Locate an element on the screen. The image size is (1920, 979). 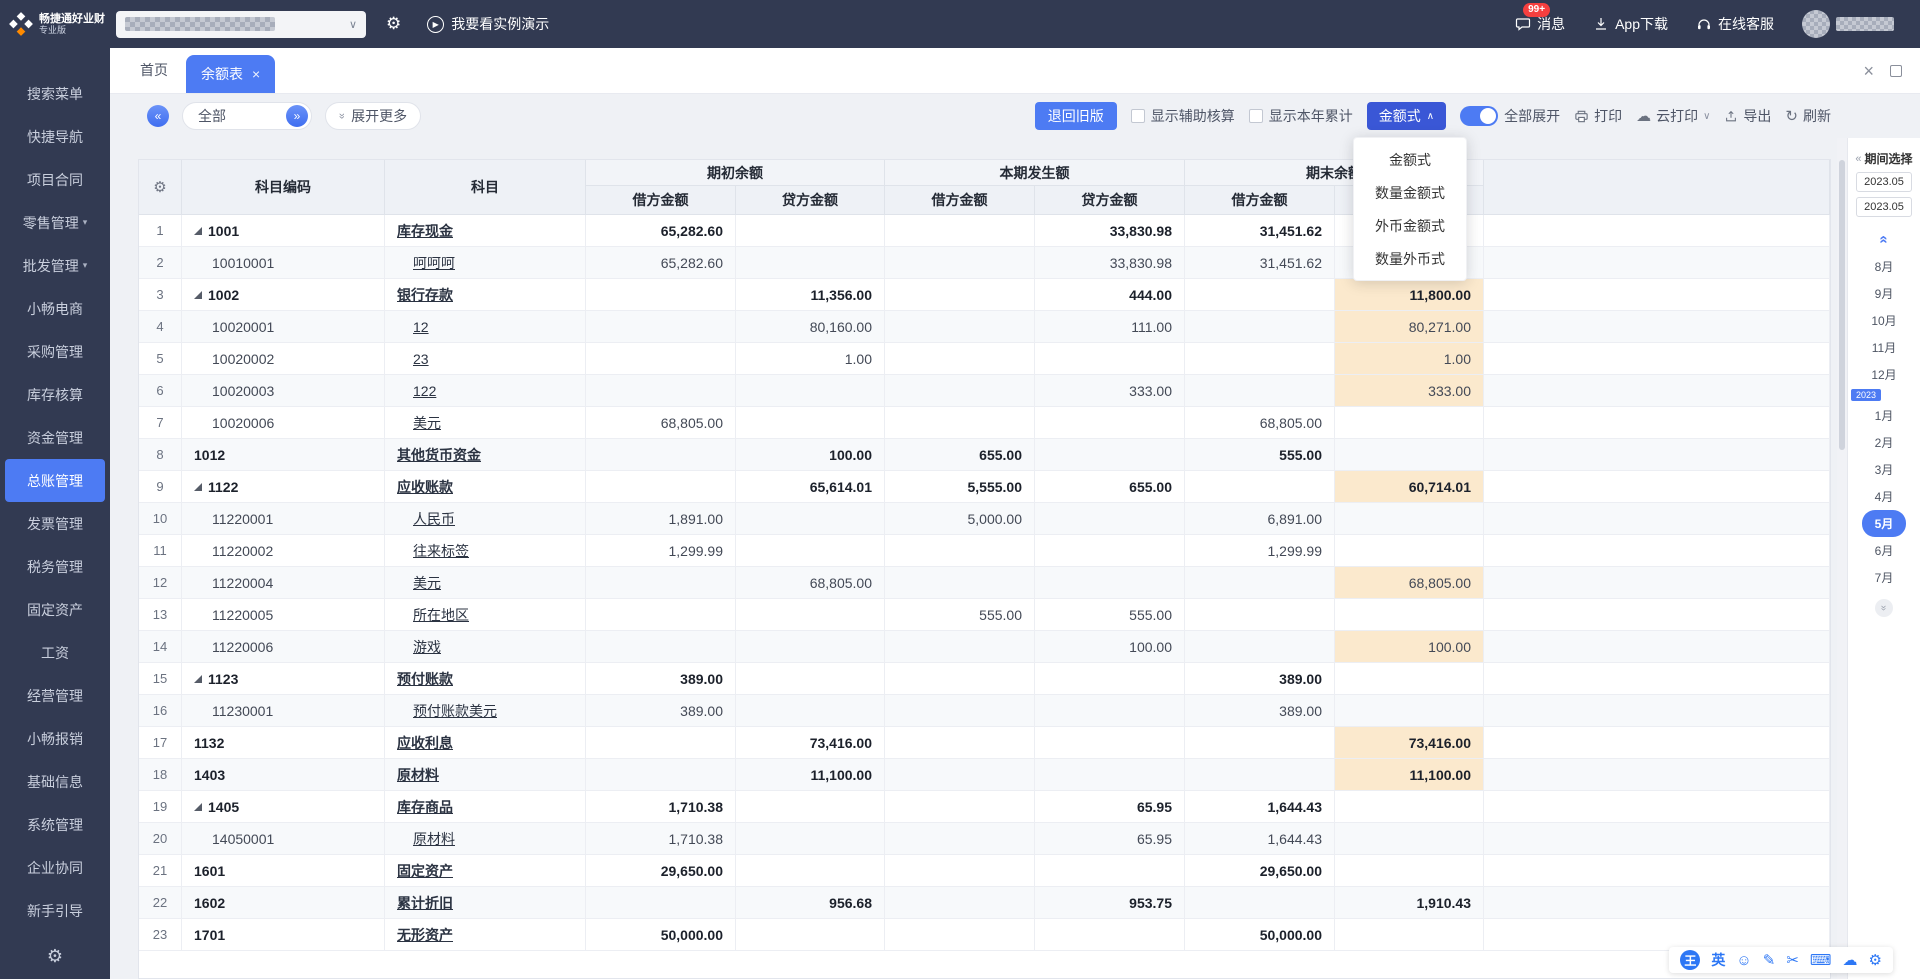
table-row-23: 23 1701 无形资产 50,000.00 50,000.00 is located at coordinates (984, 935).